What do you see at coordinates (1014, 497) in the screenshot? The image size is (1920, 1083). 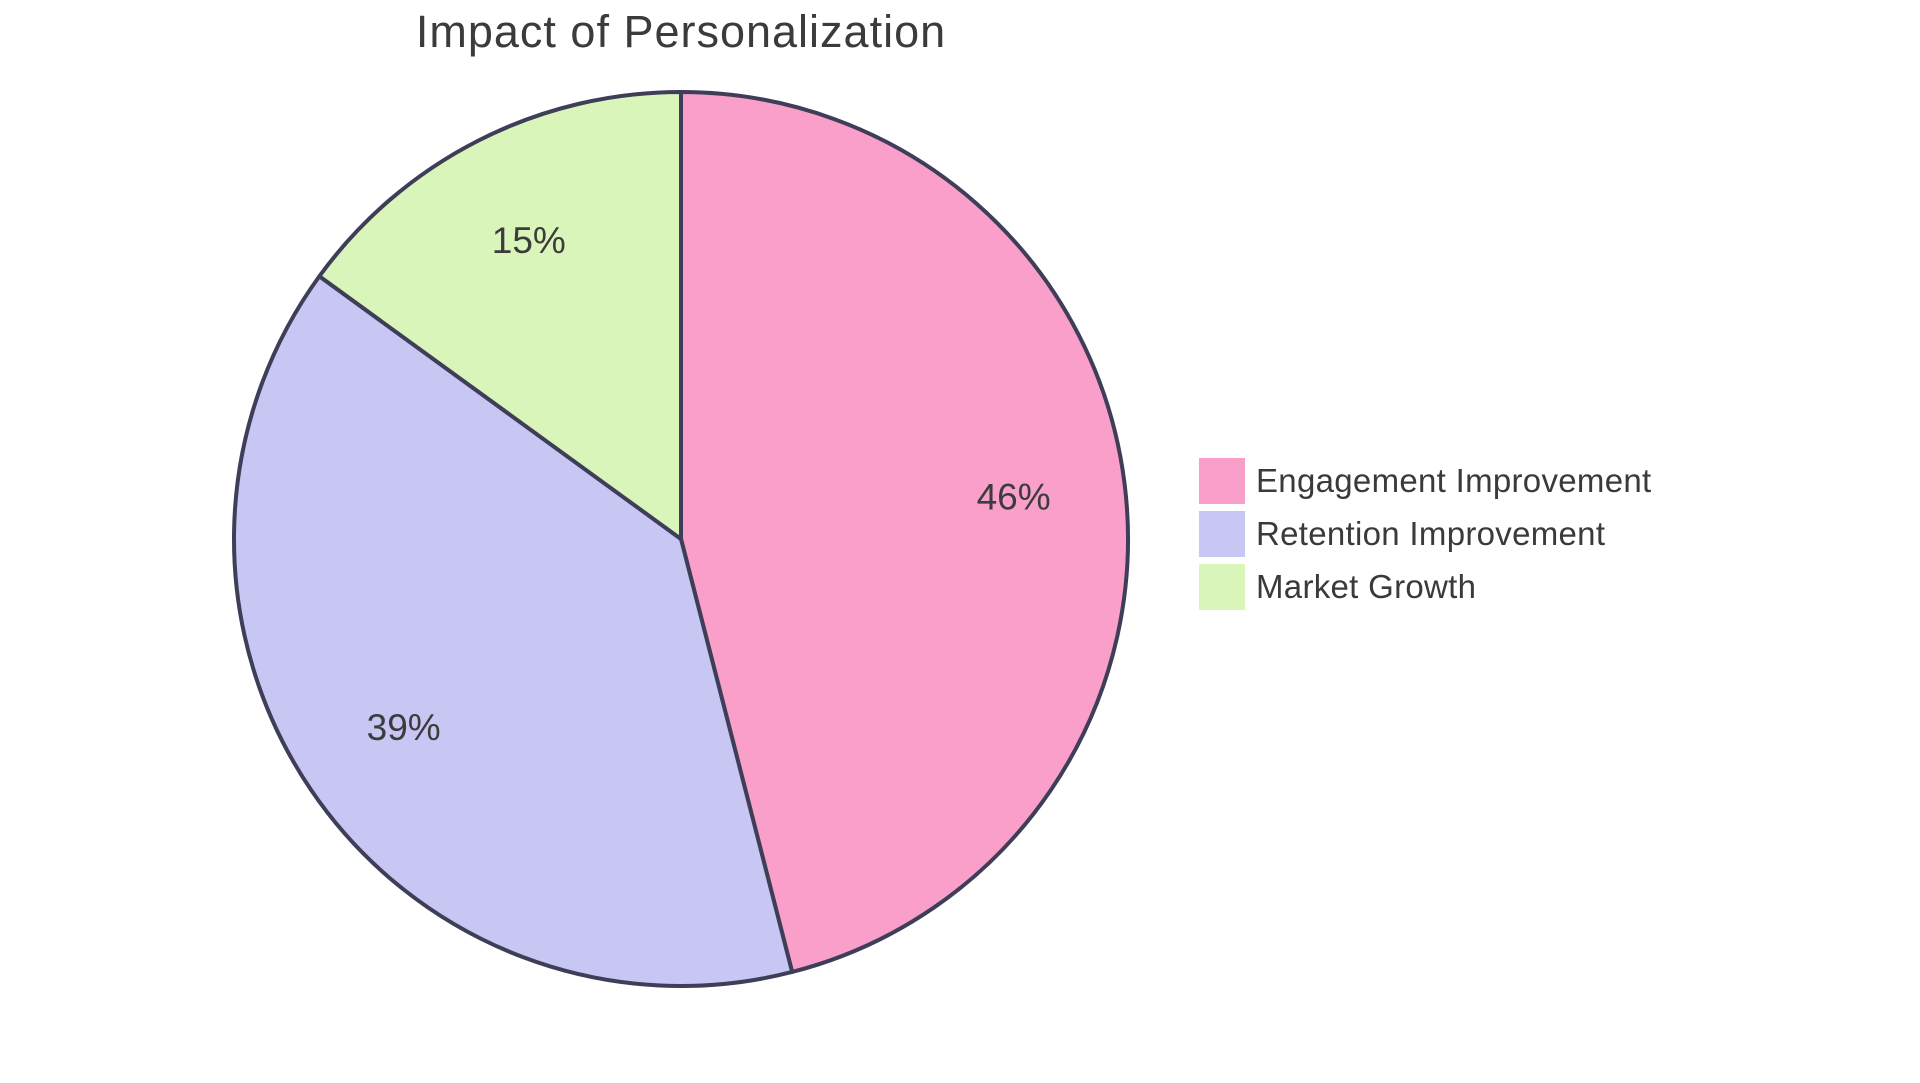 I see `pie-slice-percent-label: 46%` at bounding box center [1014, 497].